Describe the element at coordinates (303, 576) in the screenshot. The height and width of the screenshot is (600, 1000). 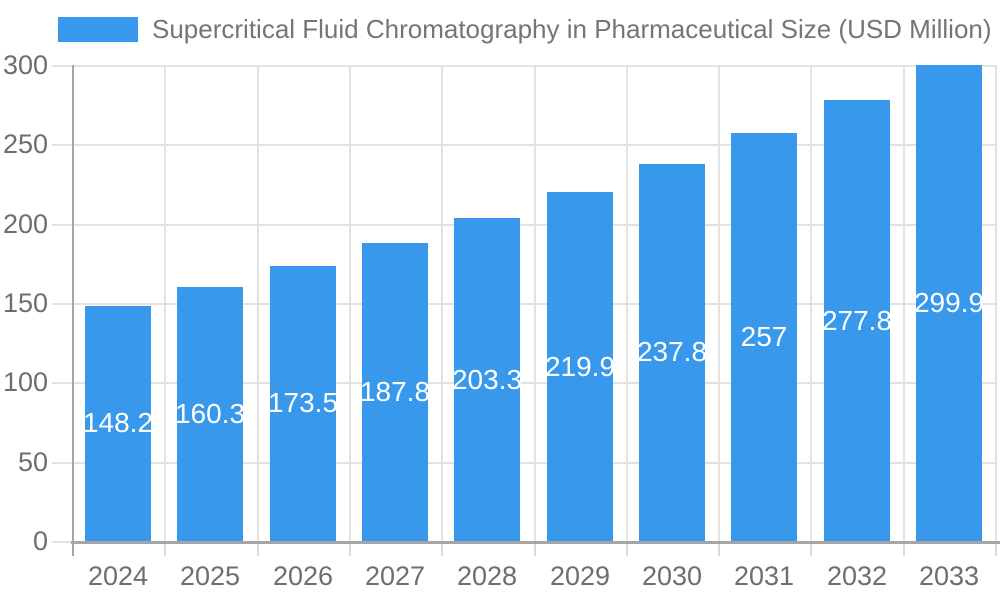
I see `x-axis-tick-label: 2026` at that location.